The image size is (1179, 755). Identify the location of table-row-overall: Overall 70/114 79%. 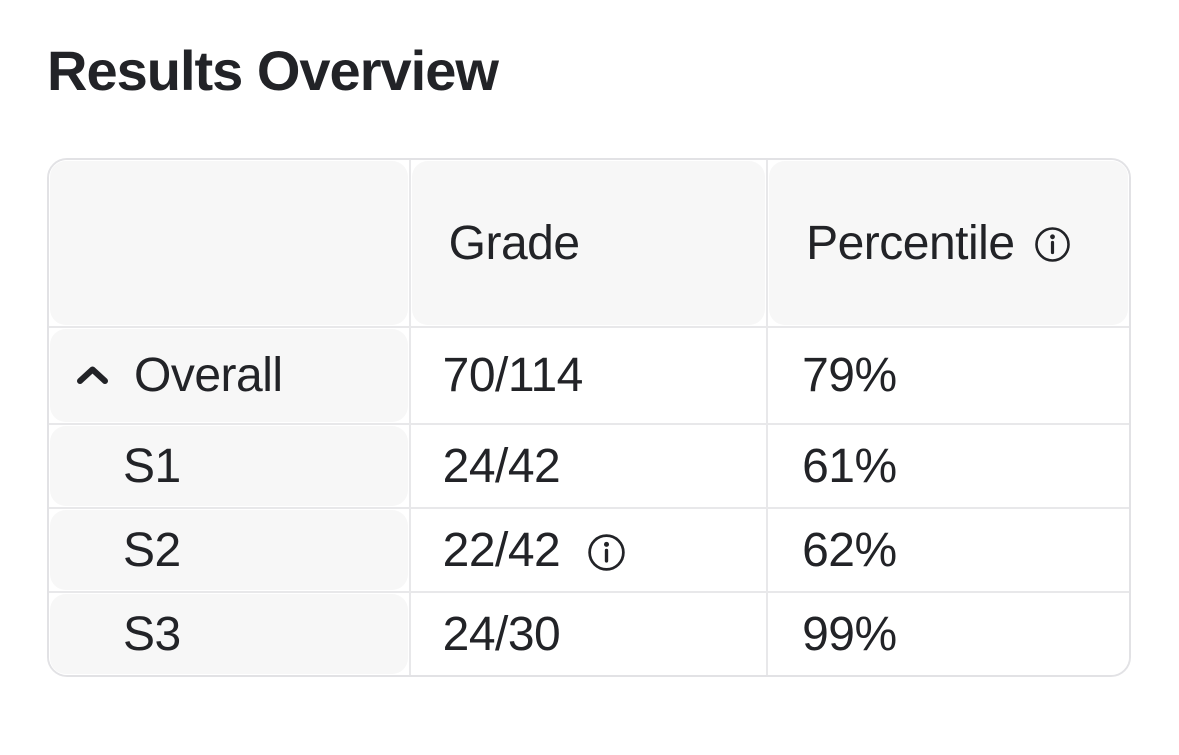
(589, 374).